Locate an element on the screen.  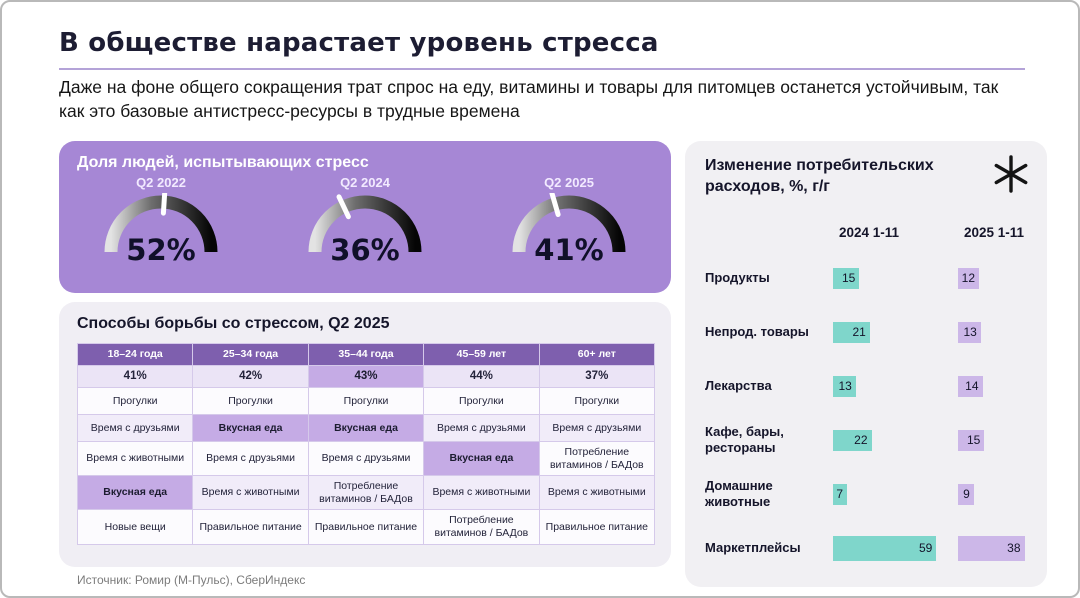
stress-gauge: Q2 2024 36% is located at coordinates (365, 221).